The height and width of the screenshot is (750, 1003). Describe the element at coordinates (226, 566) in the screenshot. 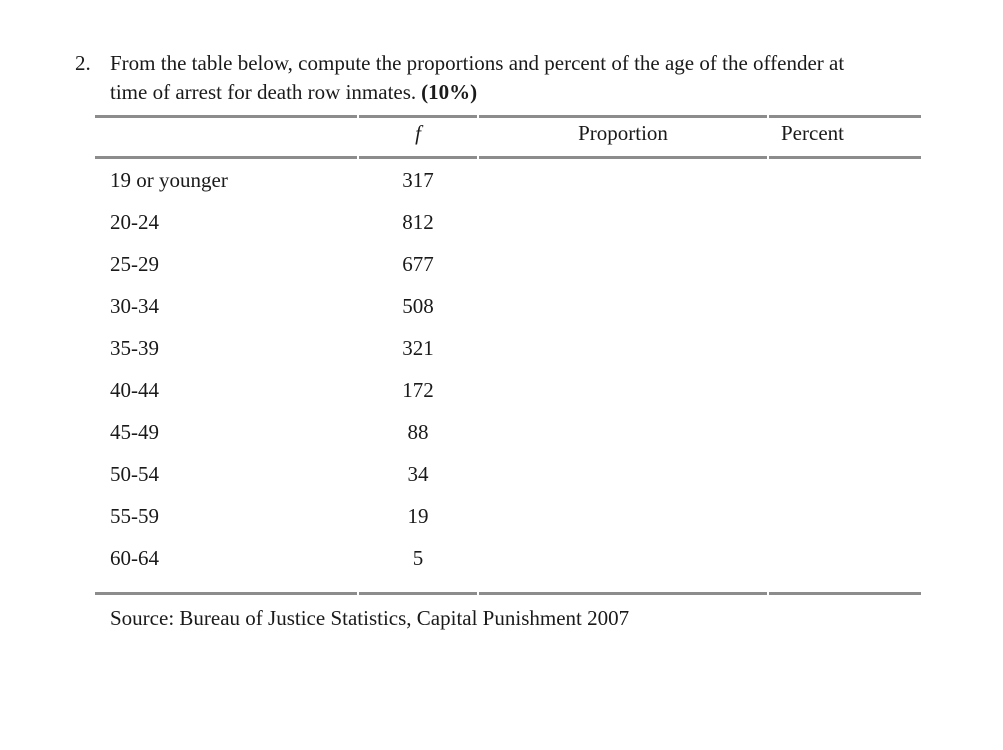

I see `age-cell: 60-64` at that location.